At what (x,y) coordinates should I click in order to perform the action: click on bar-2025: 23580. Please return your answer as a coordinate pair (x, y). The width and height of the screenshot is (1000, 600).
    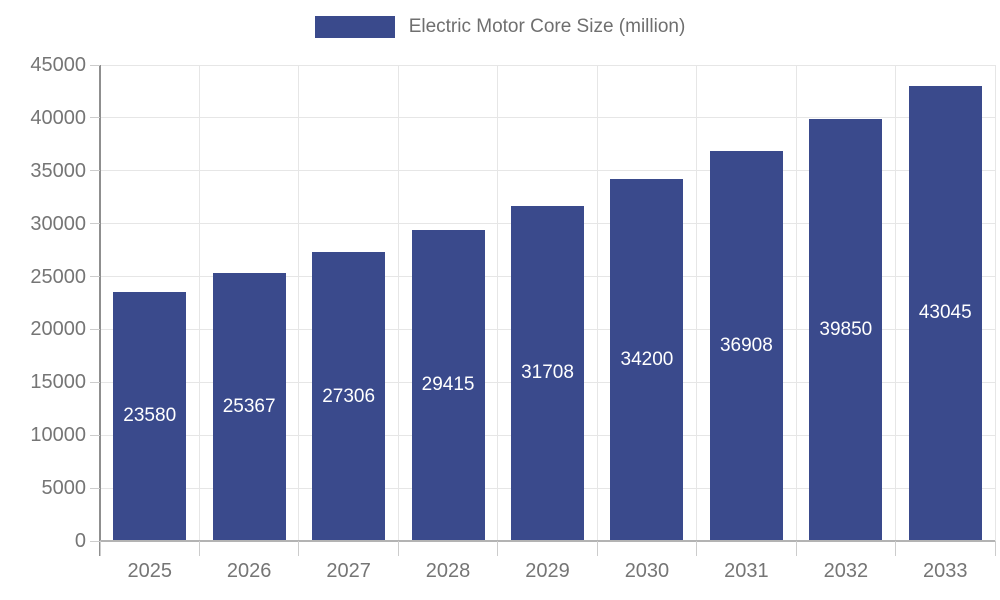
    Looking at the image, I should click on (150, 416).